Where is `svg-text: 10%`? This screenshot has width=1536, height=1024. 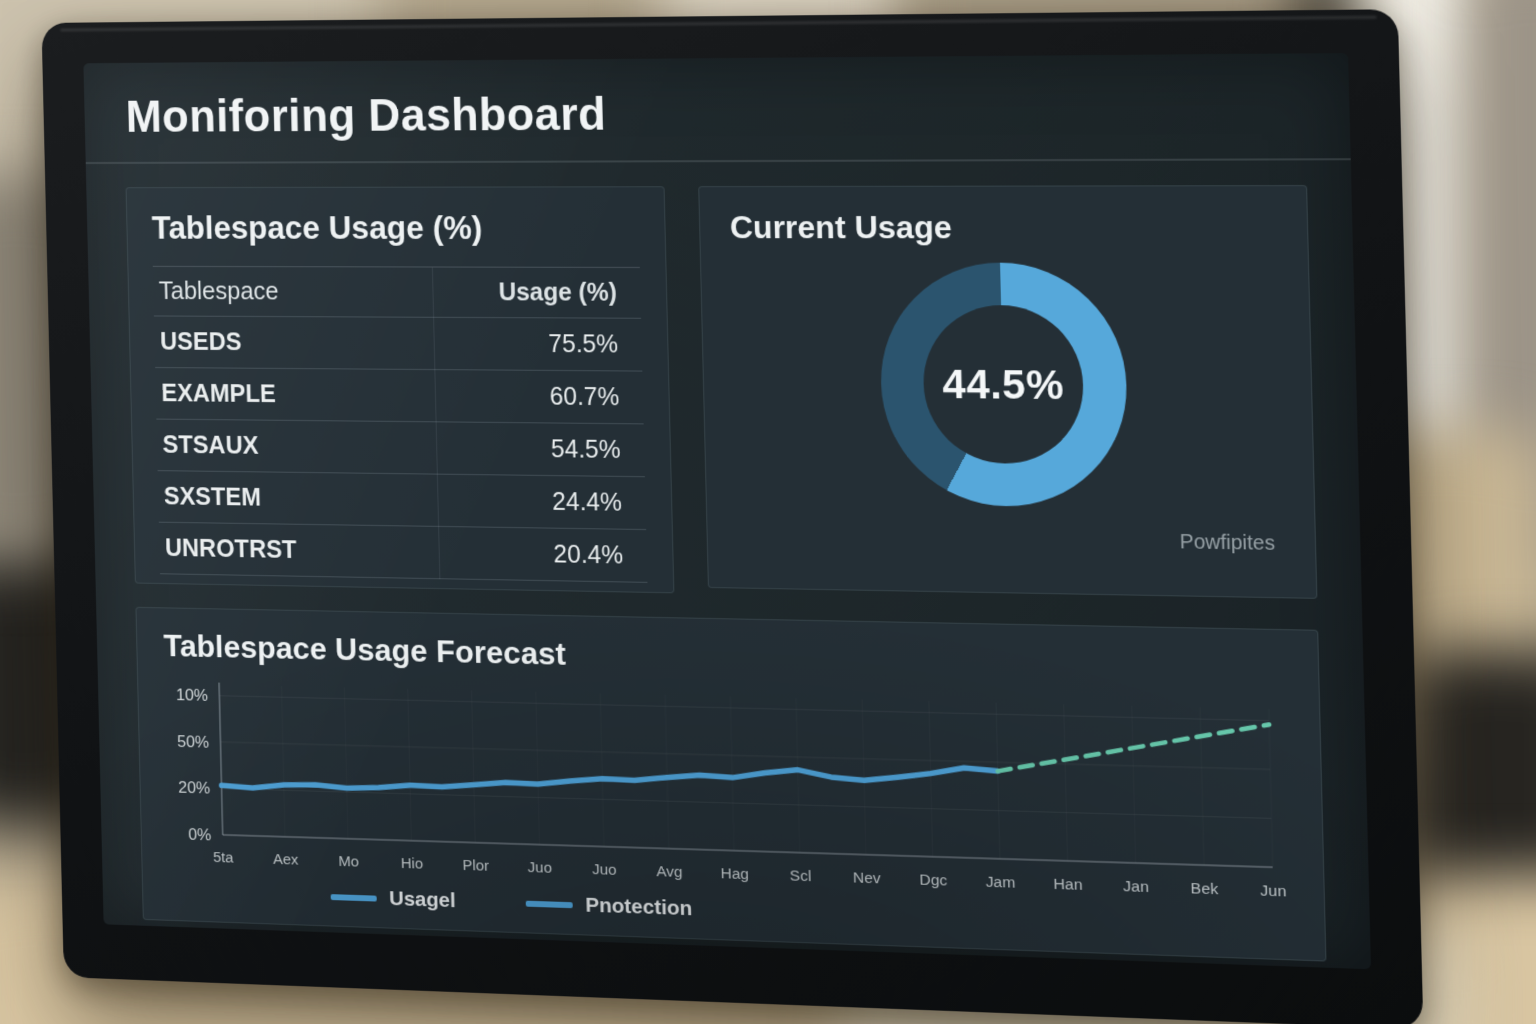
svg-text: 10% is located at coordinates (192, 696).